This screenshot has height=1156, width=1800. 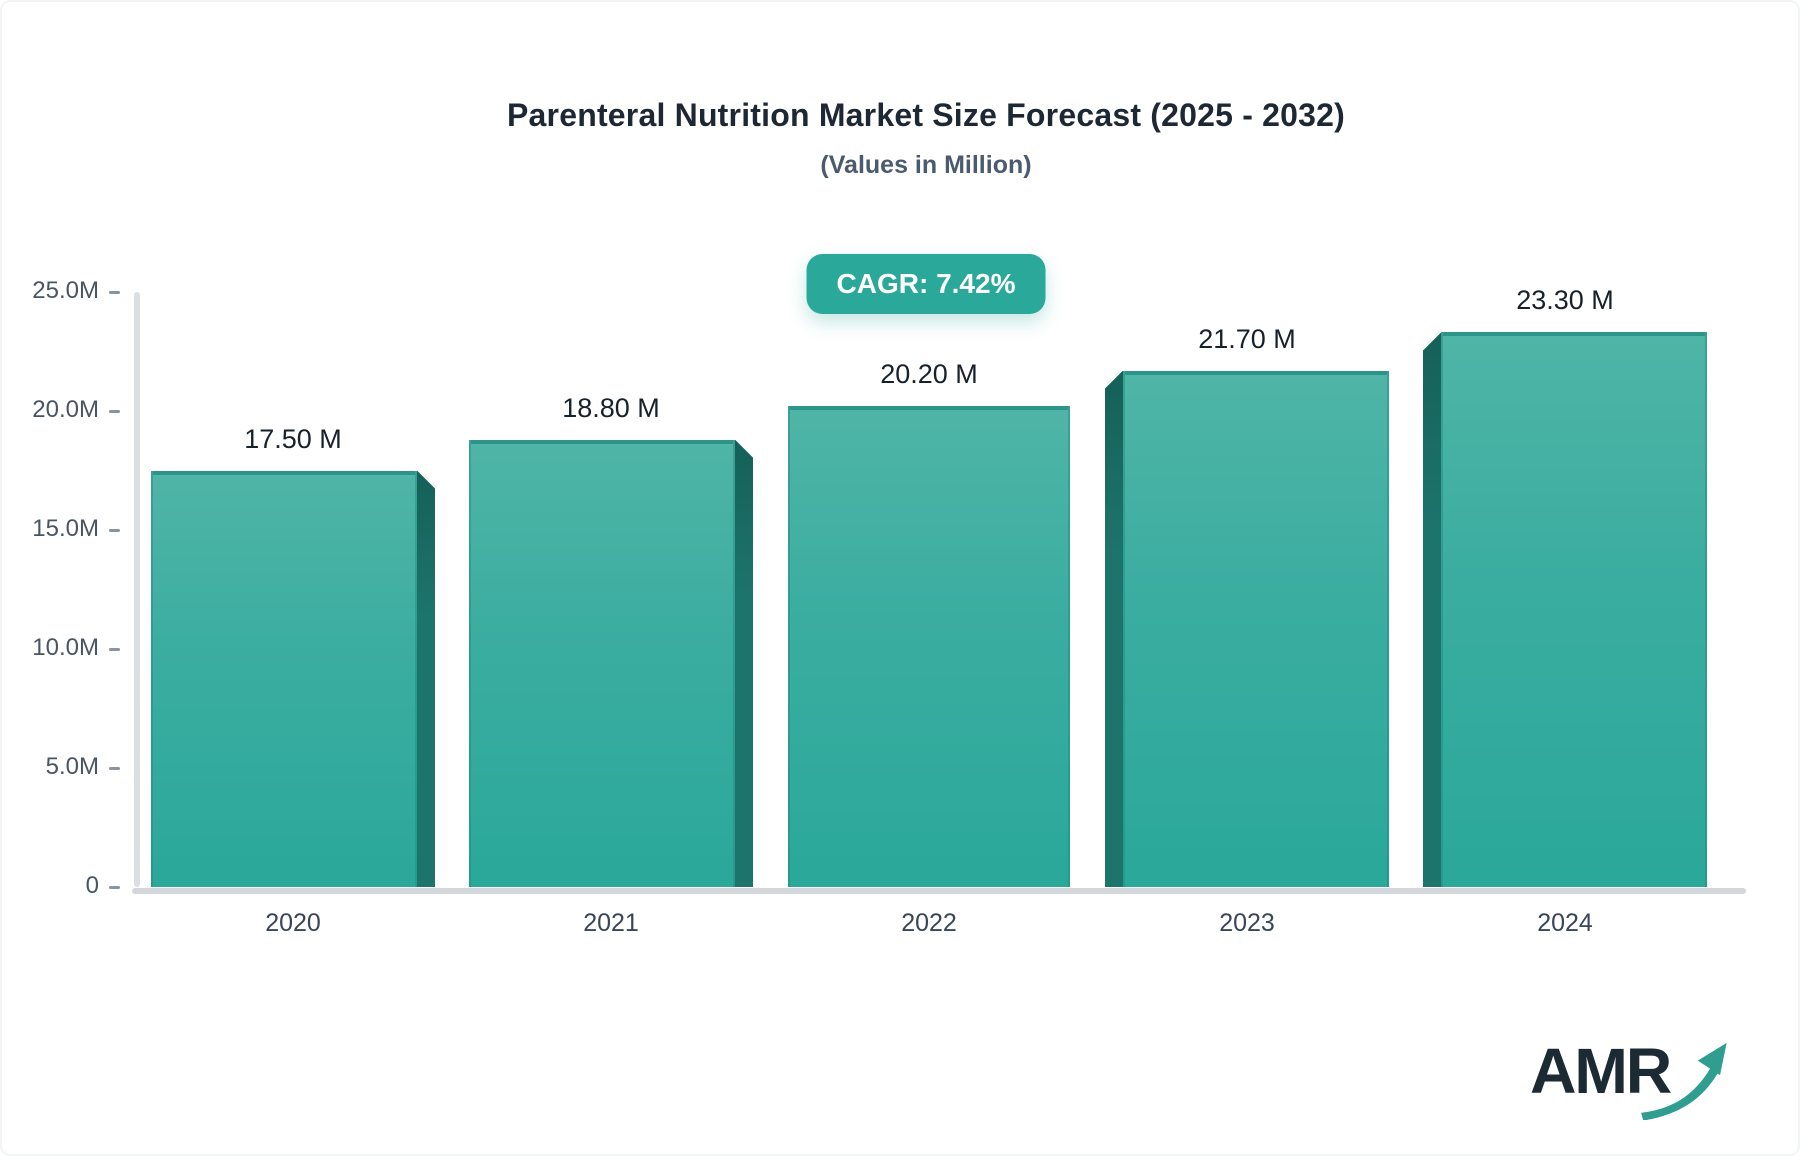 I want to click on bar-value-label: 21.70 M, so click(x=1247, y=338).